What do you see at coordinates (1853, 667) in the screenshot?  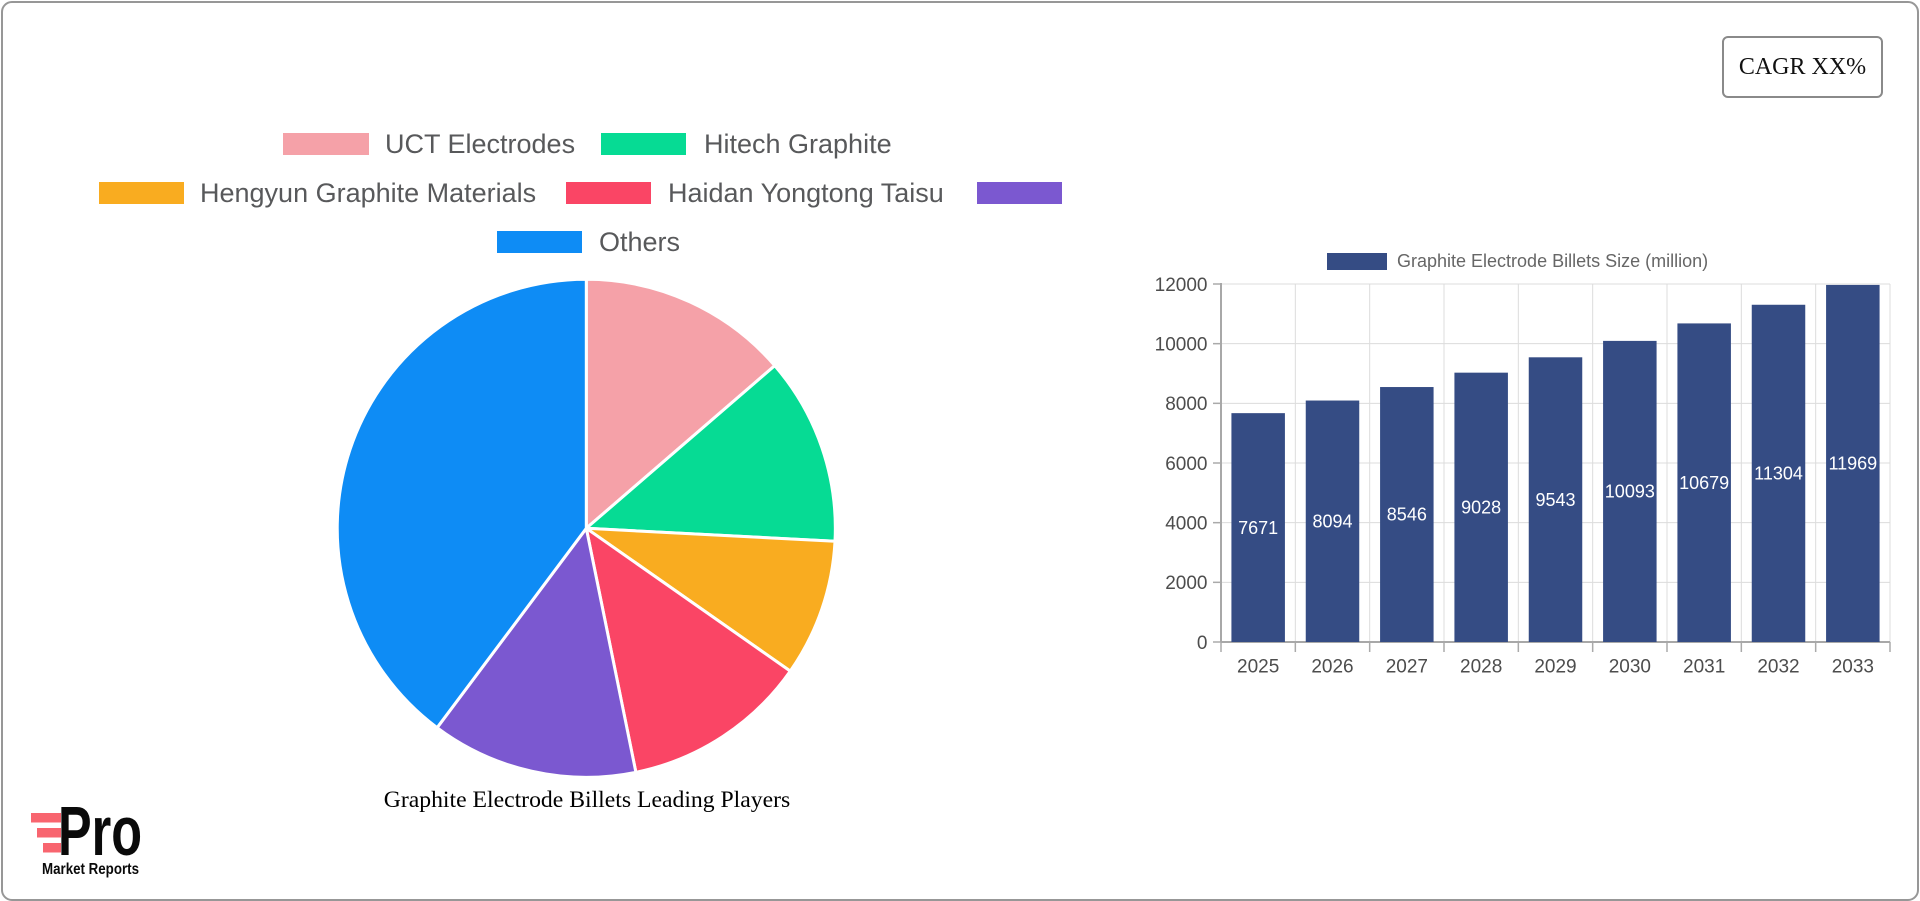 I see `svg-text: 2033` at bounding box center [1853, 667].